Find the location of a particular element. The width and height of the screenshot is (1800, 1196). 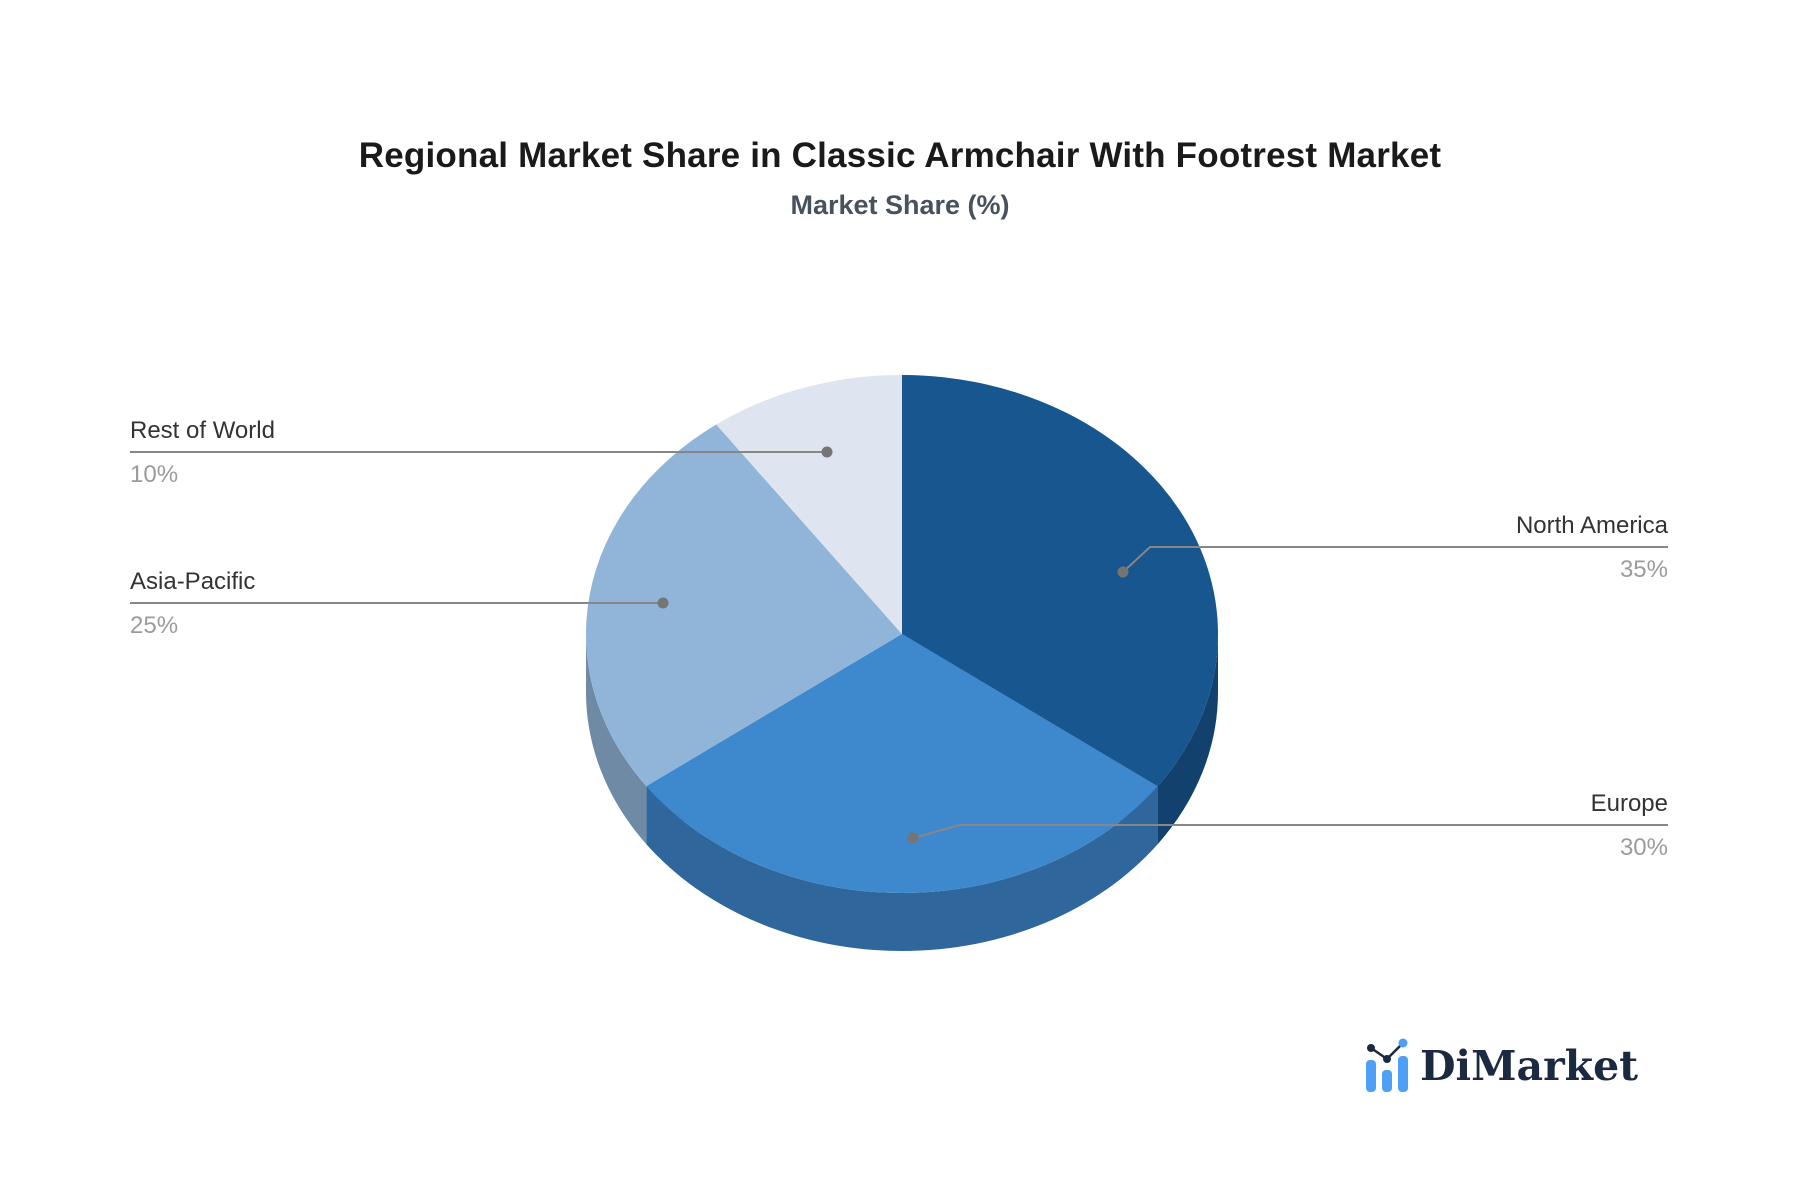

label-europe: Europe is located at coordinates (1629, 803).